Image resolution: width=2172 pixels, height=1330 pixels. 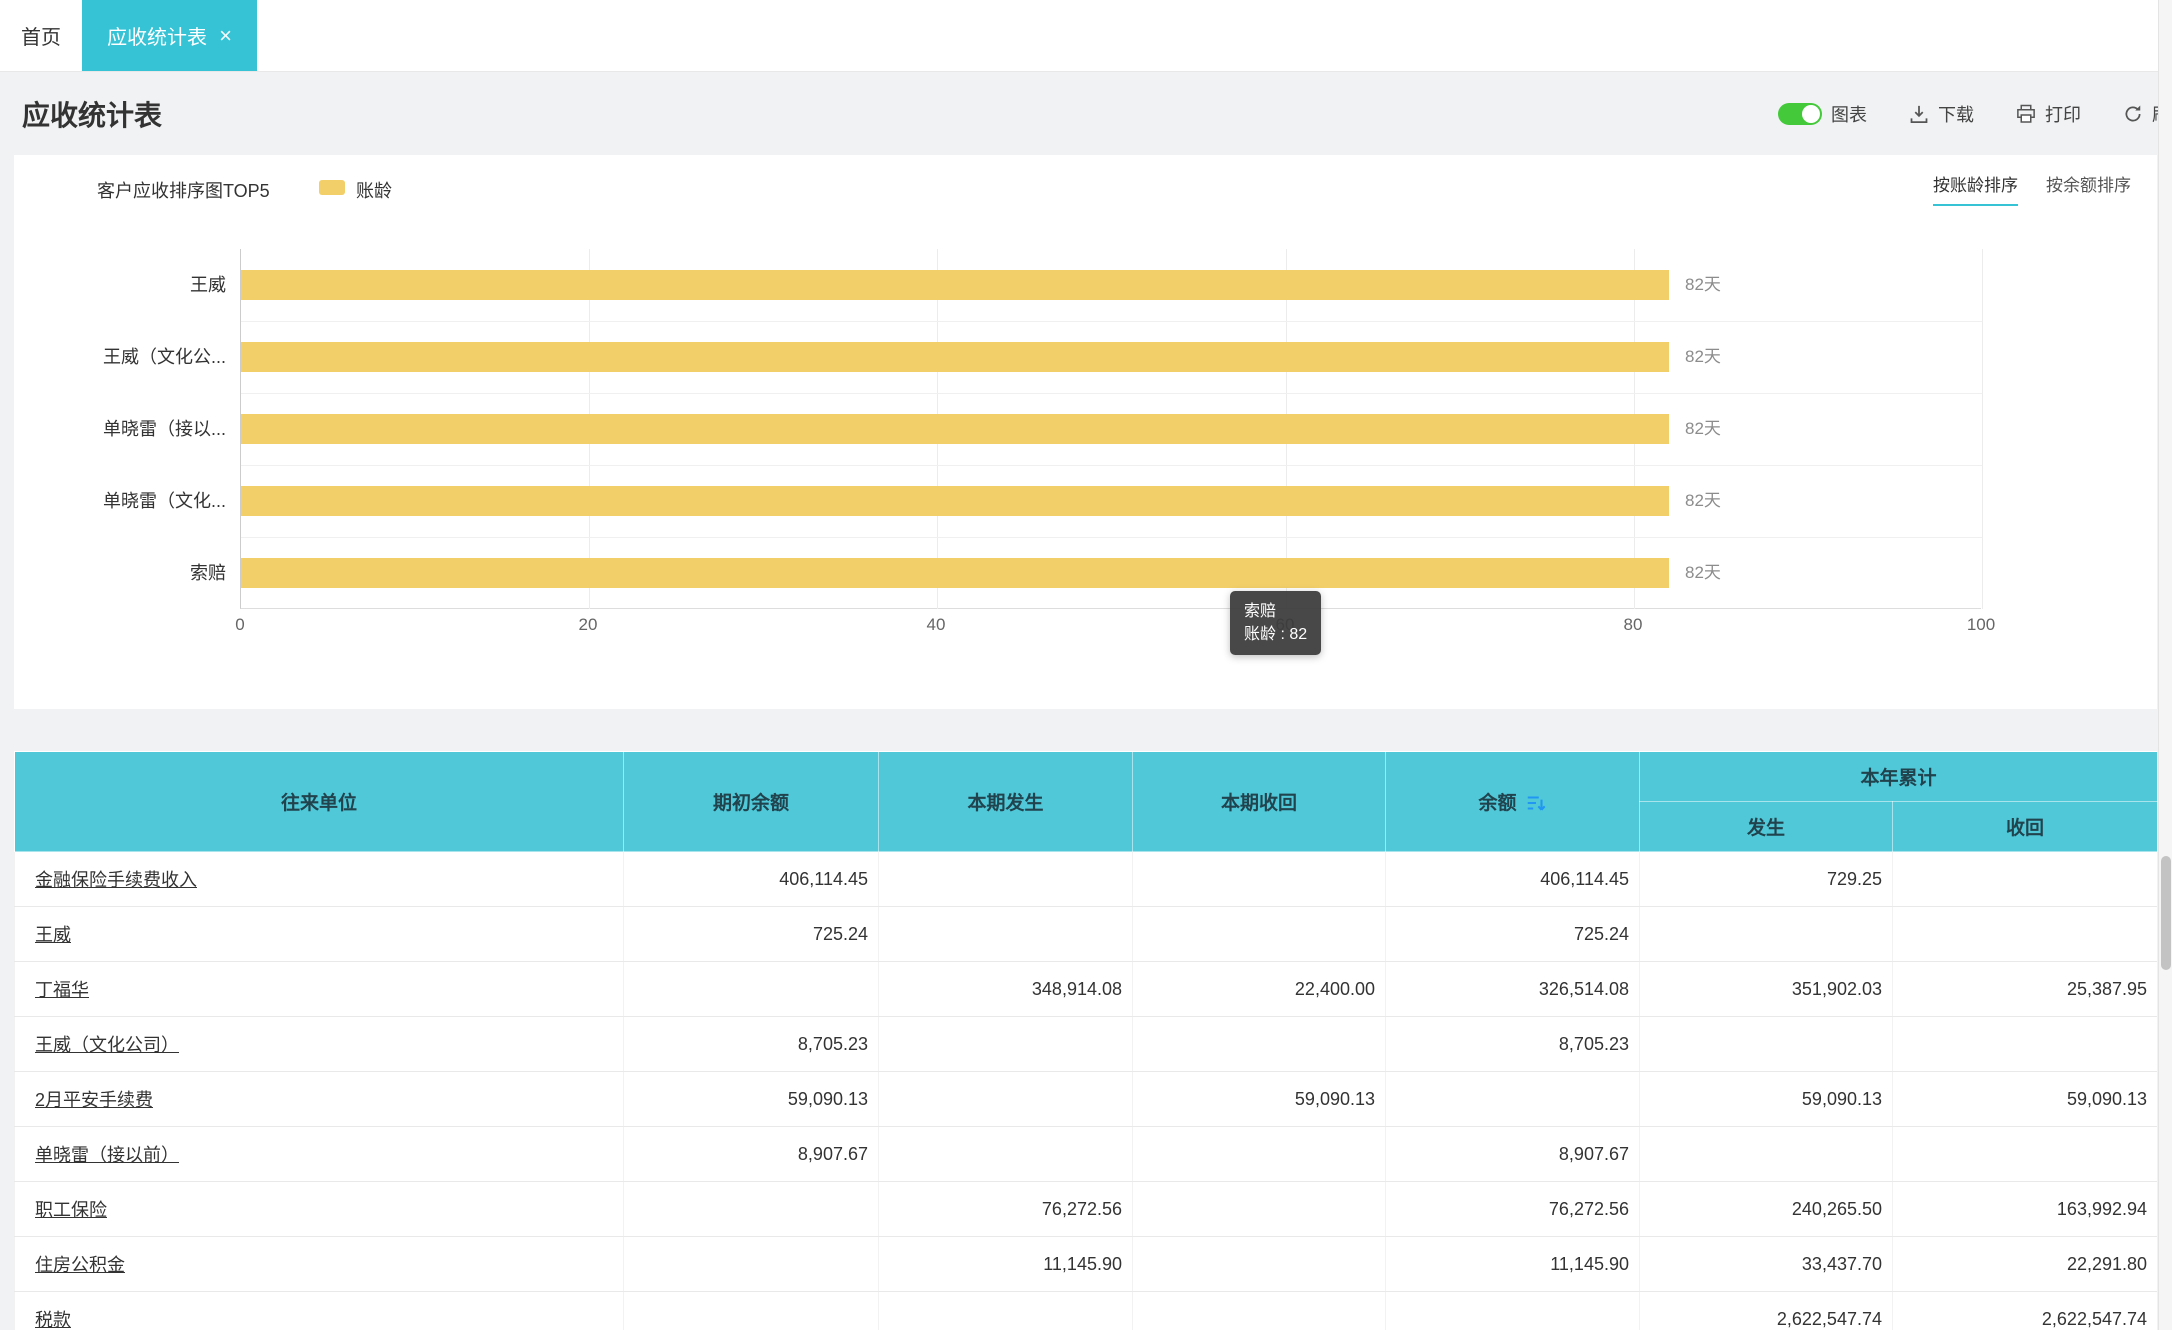 What do you see at coordinates (1897, 776) in the screenshot?
I see `col-header-ytd-group: 本年累计` at bounding box center [1897, 776].